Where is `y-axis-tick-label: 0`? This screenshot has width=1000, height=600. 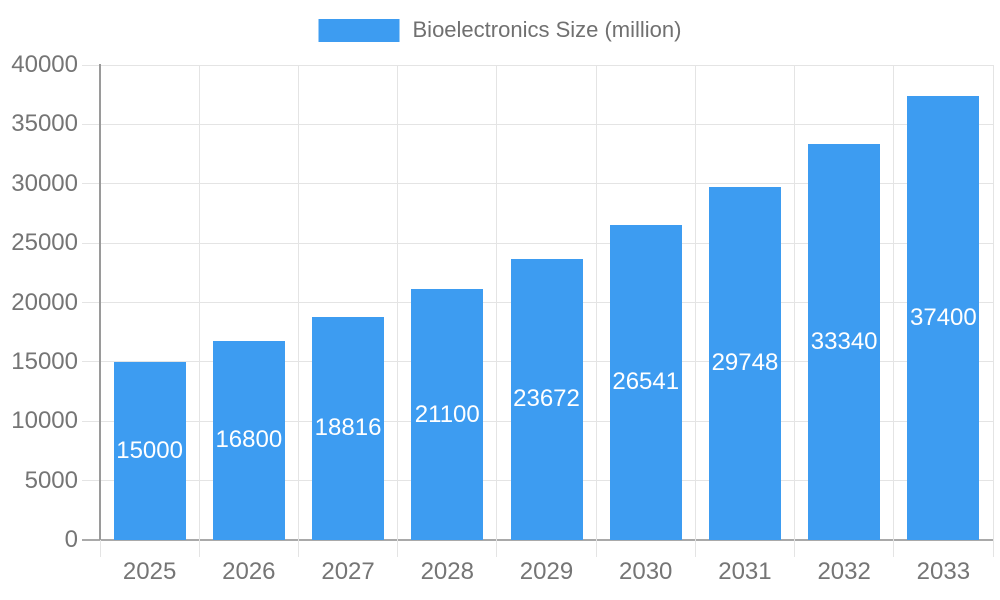
y-axis-tick-label: 0 is located at coordinates (71, 539).